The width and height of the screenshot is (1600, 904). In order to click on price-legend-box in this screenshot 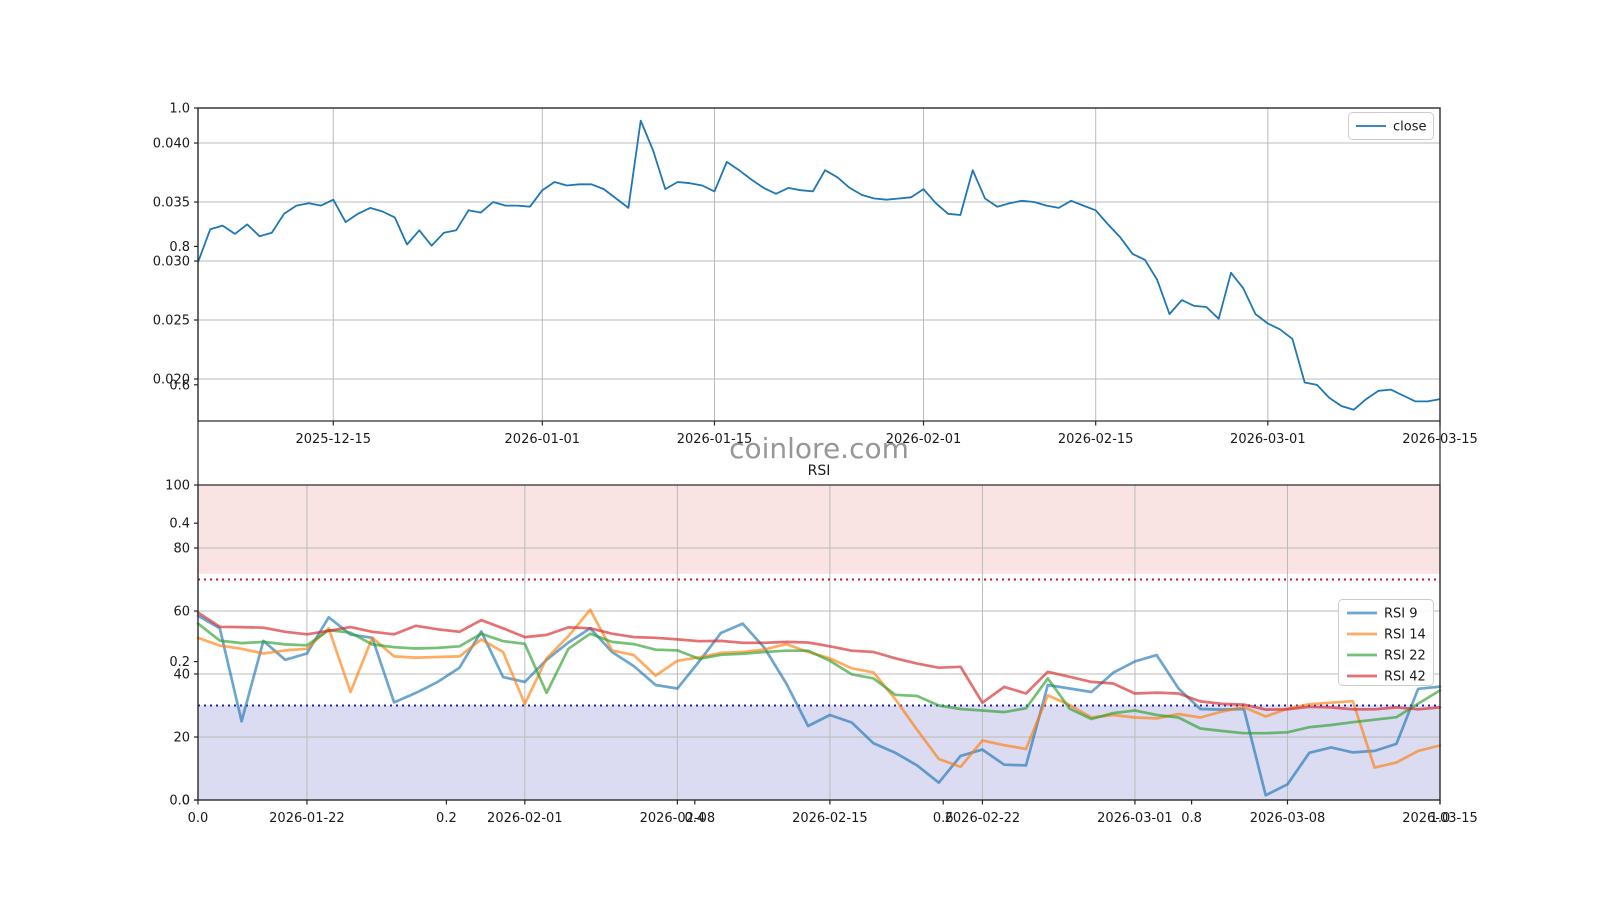, I will do `click(1391, 126)`.